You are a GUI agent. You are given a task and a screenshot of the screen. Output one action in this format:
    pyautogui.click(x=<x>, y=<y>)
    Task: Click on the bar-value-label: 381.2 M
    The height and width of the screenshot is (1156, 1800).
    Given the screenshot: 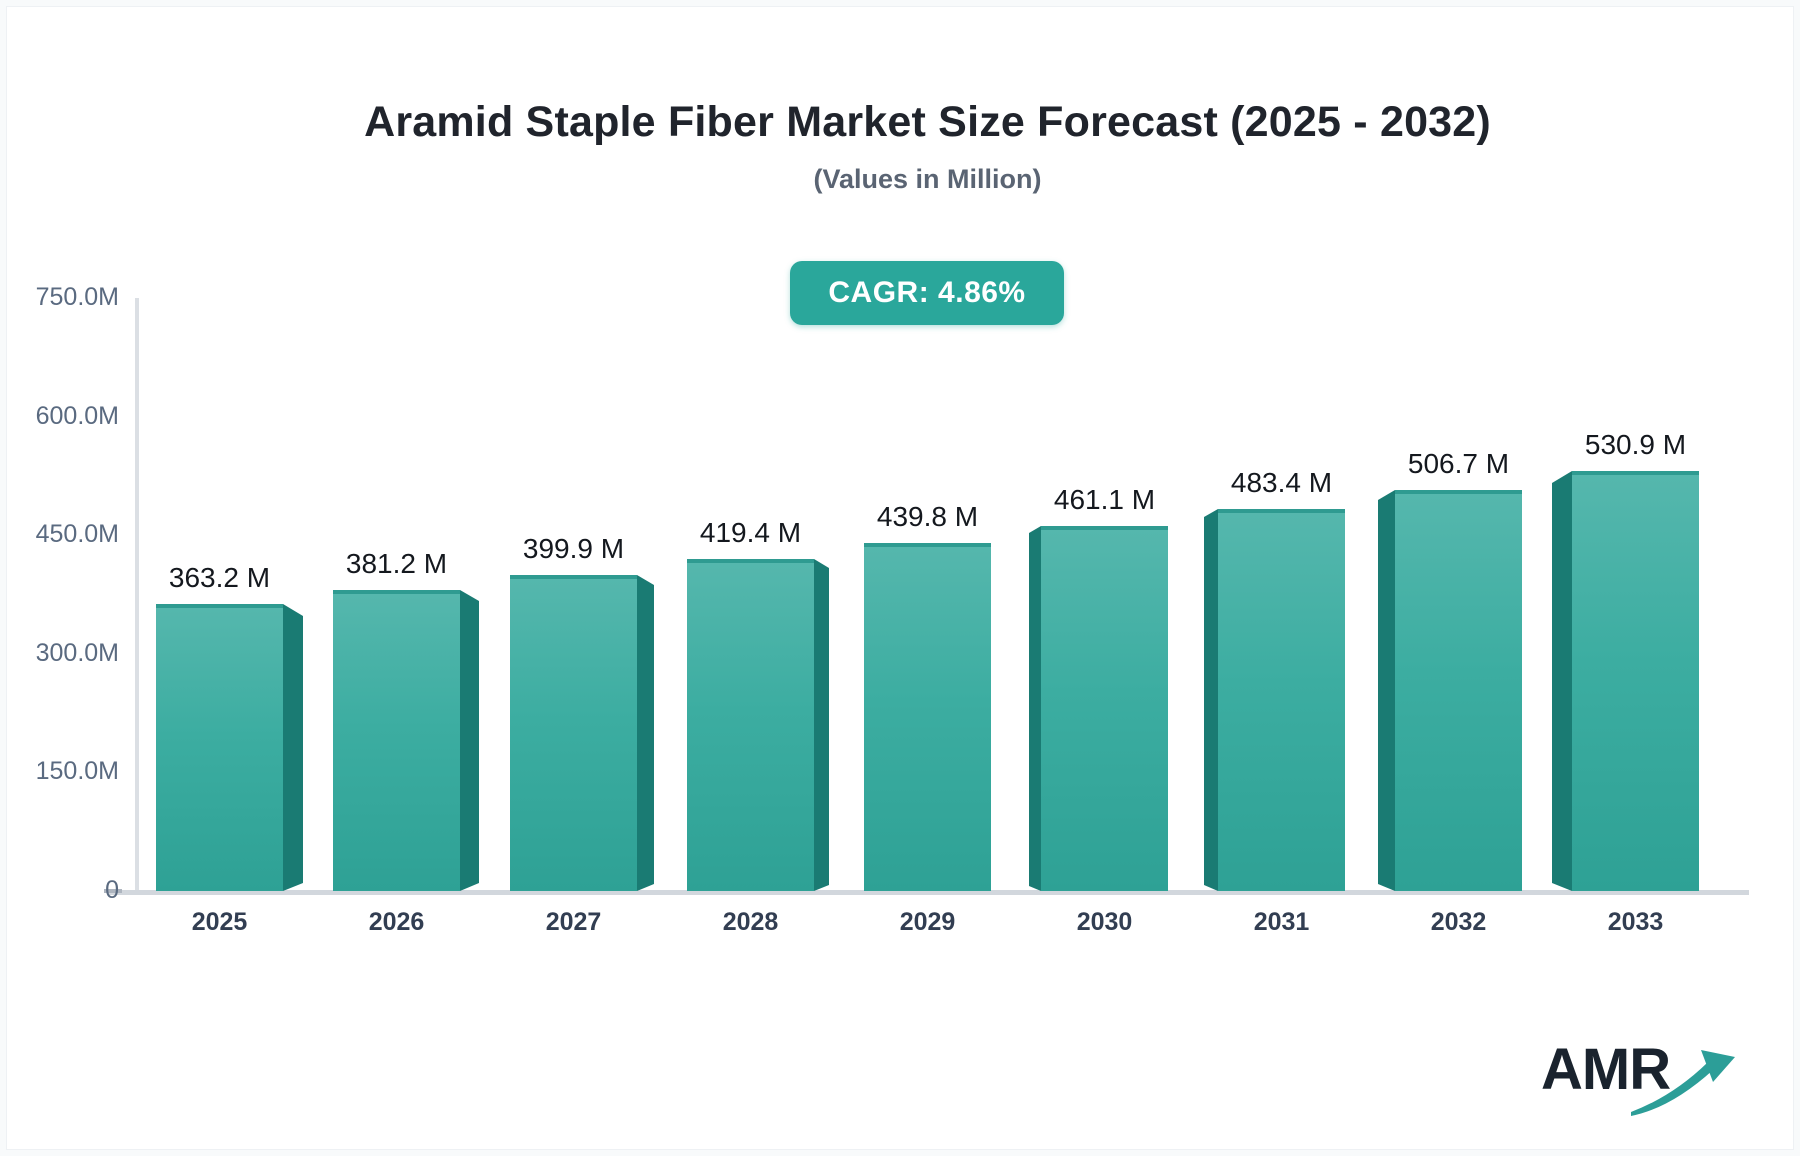 What is the action you would take?
    pyautogui.click(x=396, y=563)
    